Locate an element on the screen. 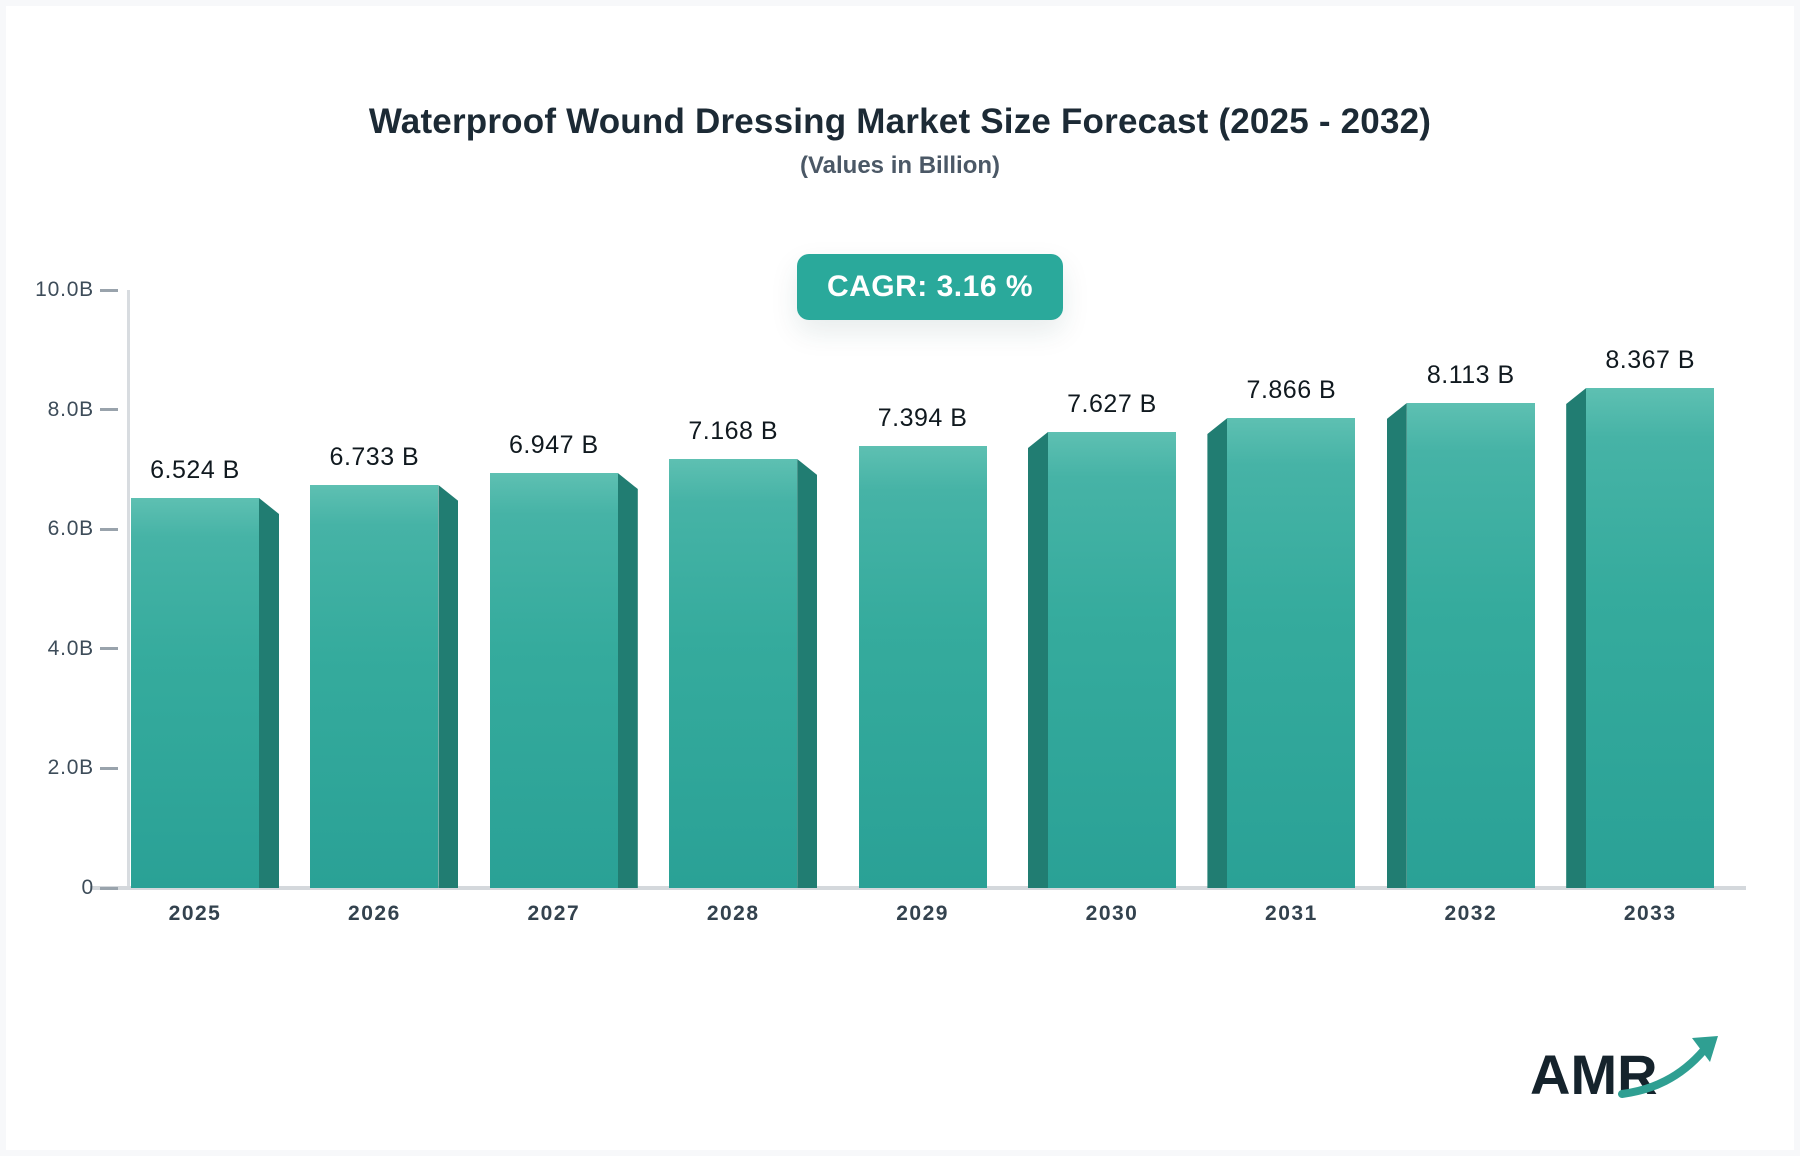 This screenshot has height=1156, width=1800. x-axis-label: 2032 is located at coordinates (1471, 913).